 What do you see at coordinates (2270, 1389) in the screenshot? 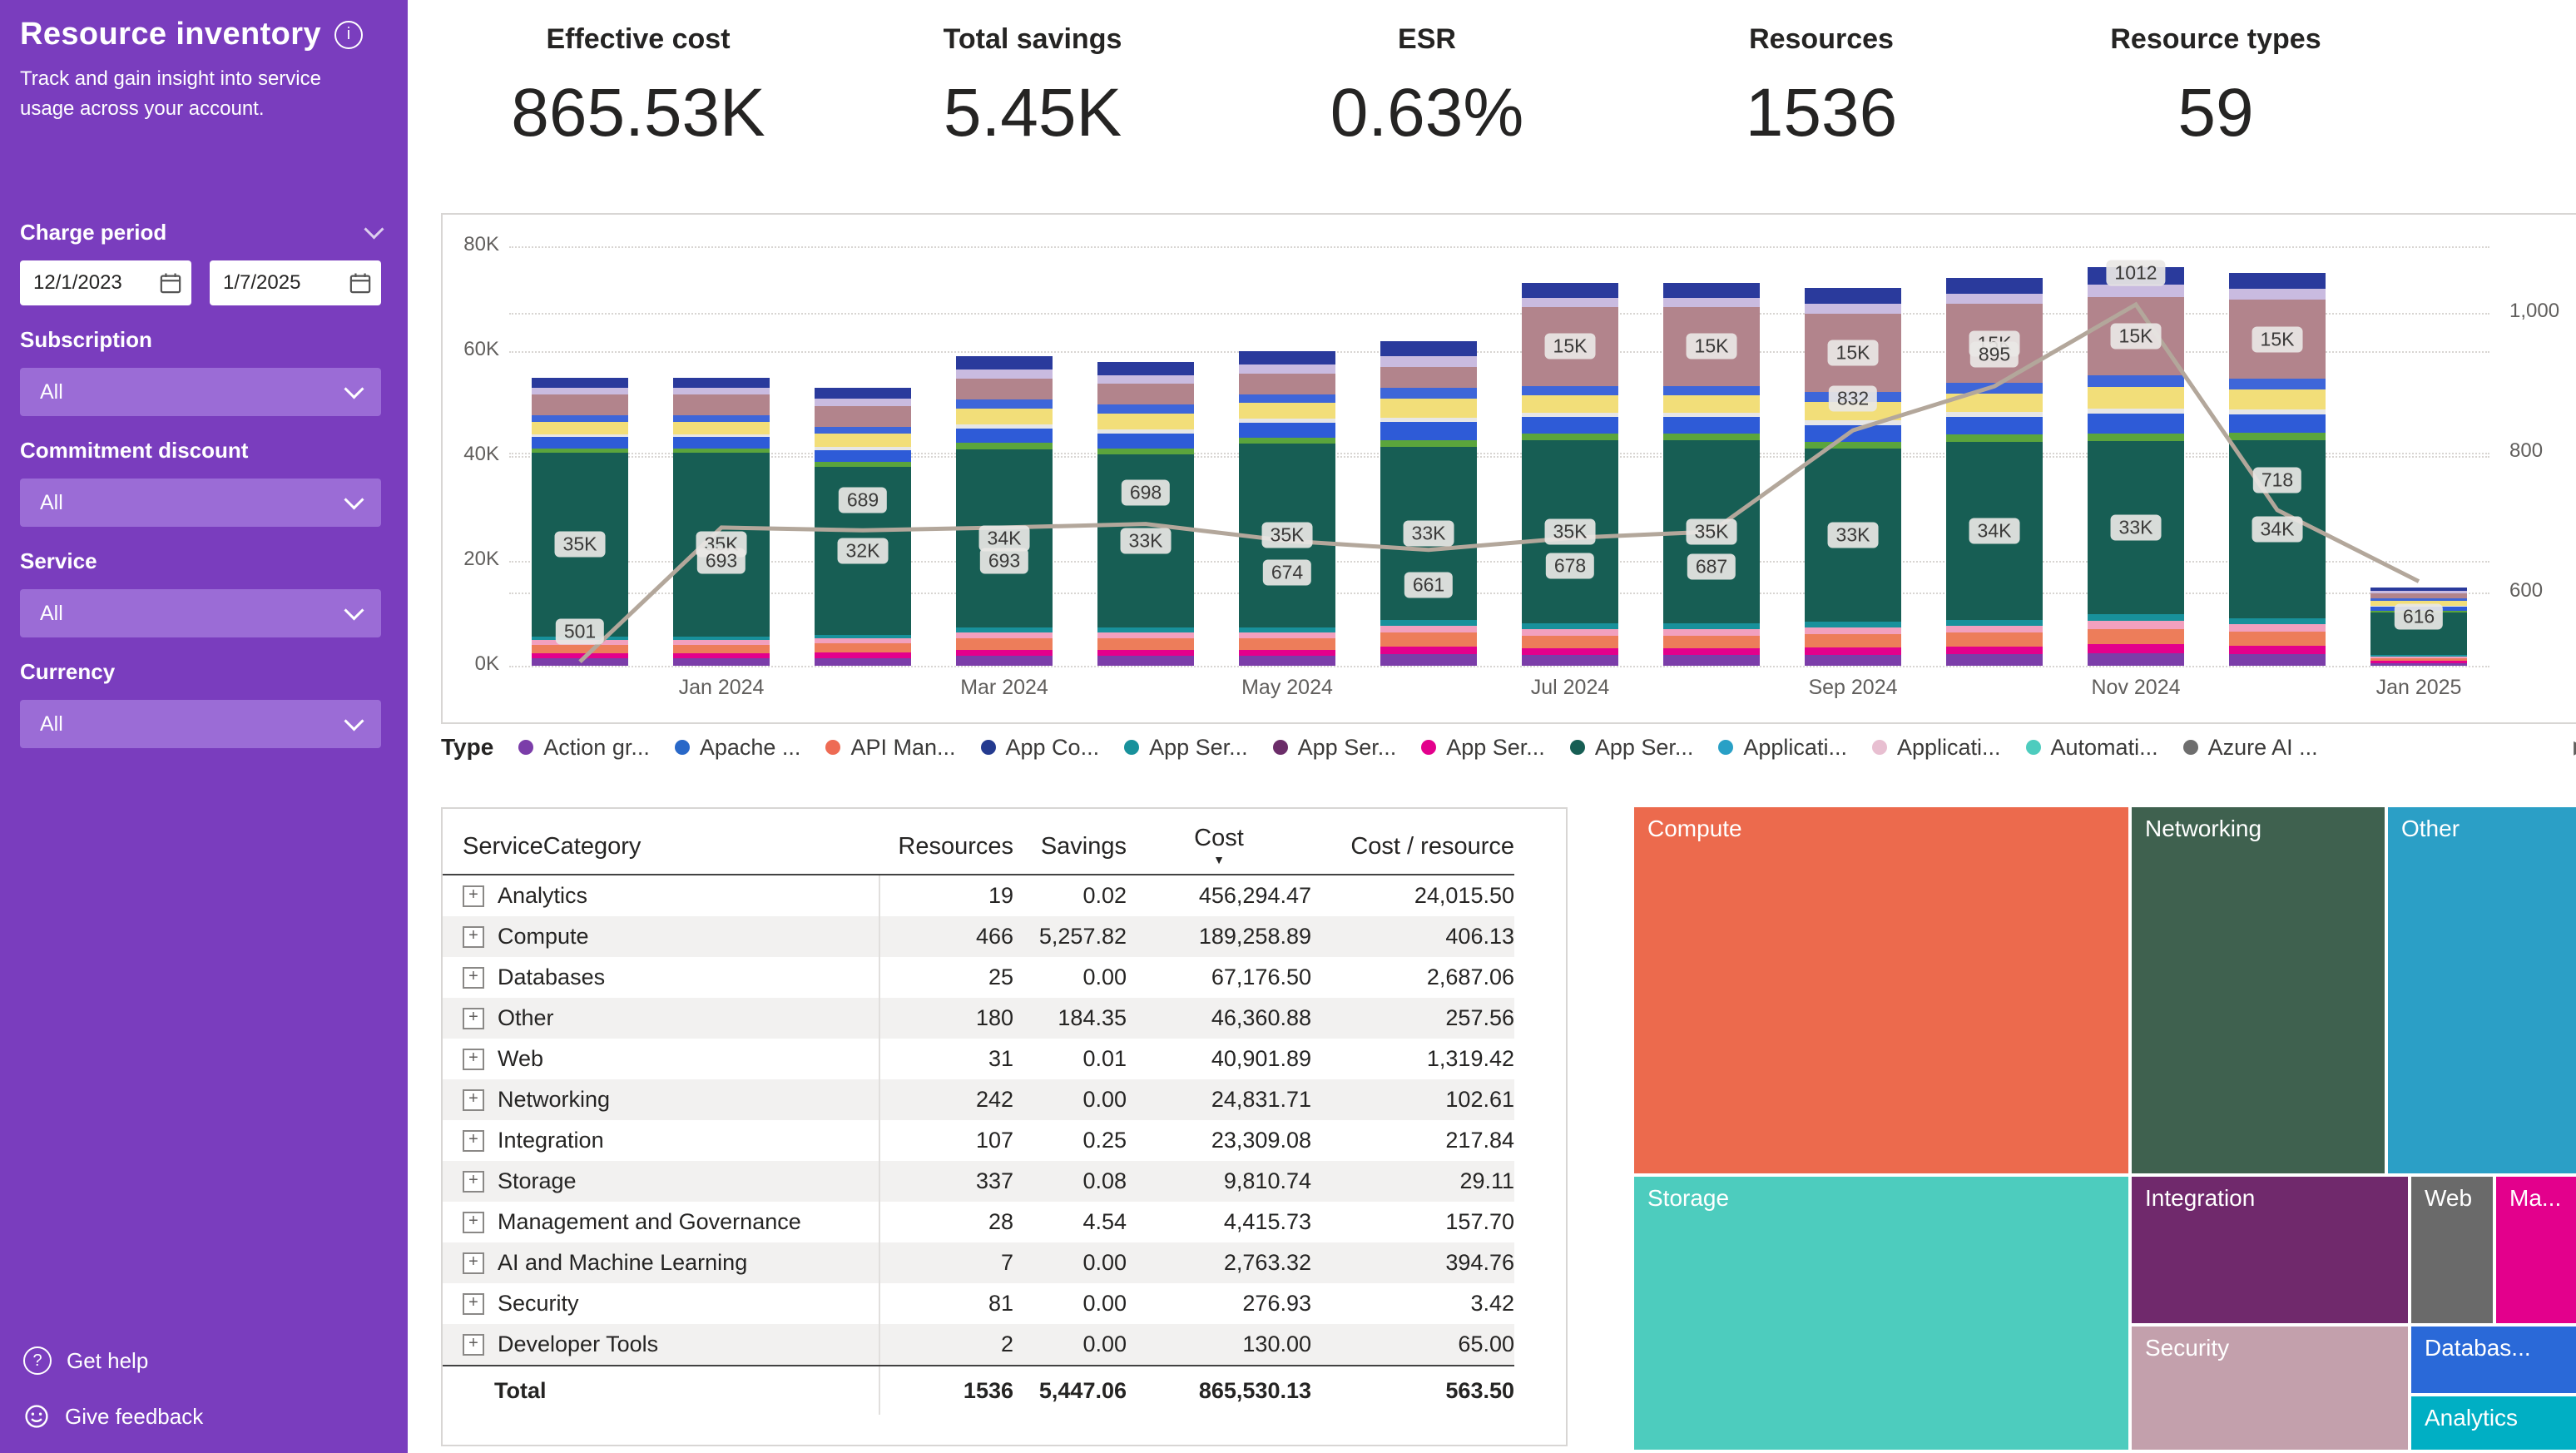
I see `treemap-tile-security: Security` at bounding box center [2270, 1389].